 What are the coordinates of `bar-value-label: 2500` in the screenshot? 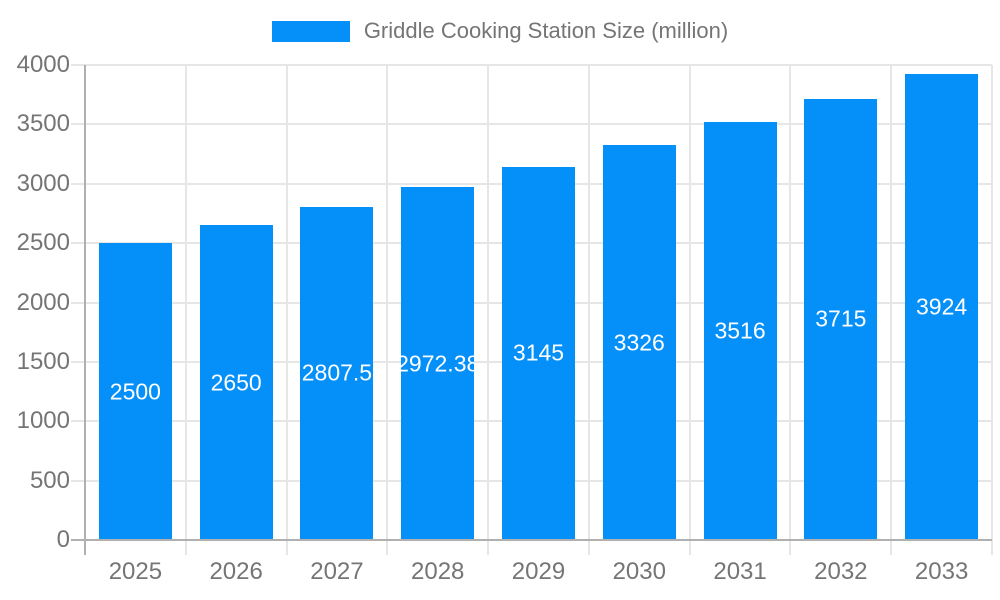 It's located at (135, 391).